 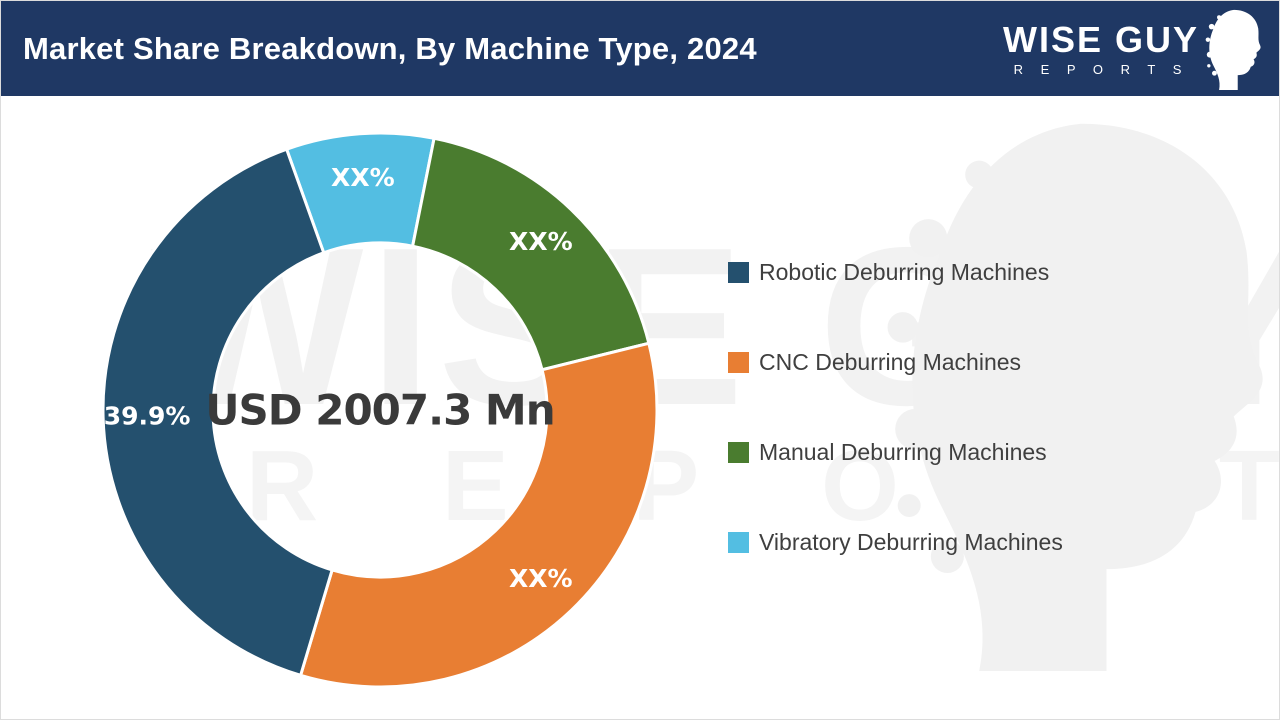 I want to click on legend-swatch-cnc, so click(x=738, y=362).